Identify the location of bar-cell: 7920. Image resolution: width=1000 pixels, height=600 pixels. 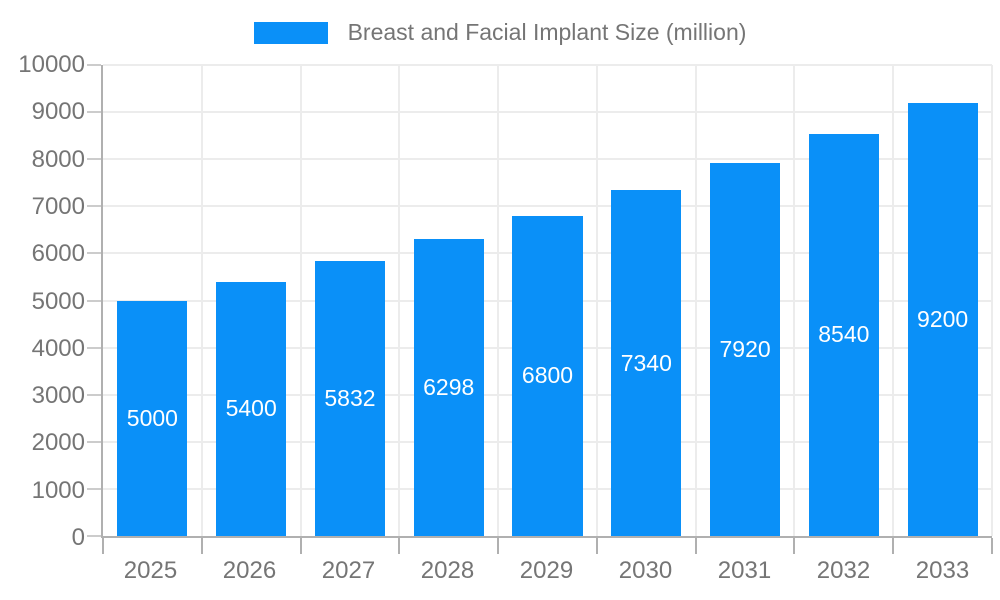
(745, 300).